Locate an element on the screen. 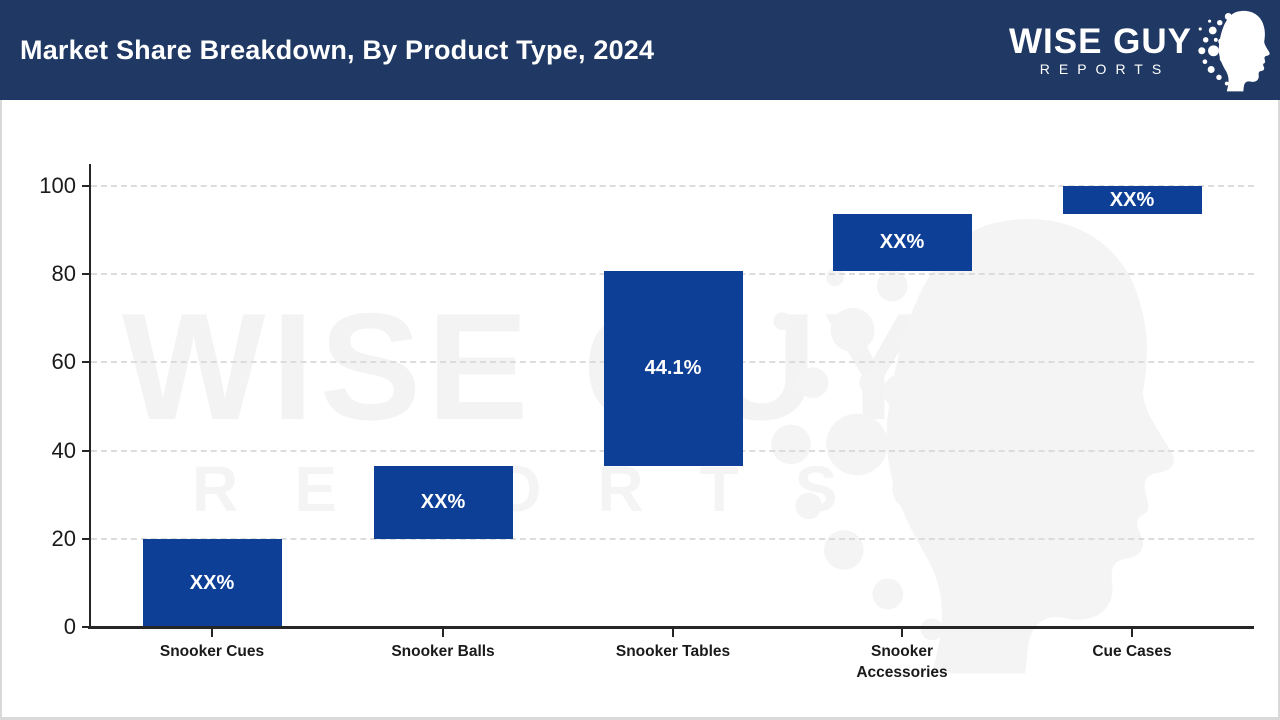  watermark-wordmark: WISE GUY is located at coordinates (526, 367).